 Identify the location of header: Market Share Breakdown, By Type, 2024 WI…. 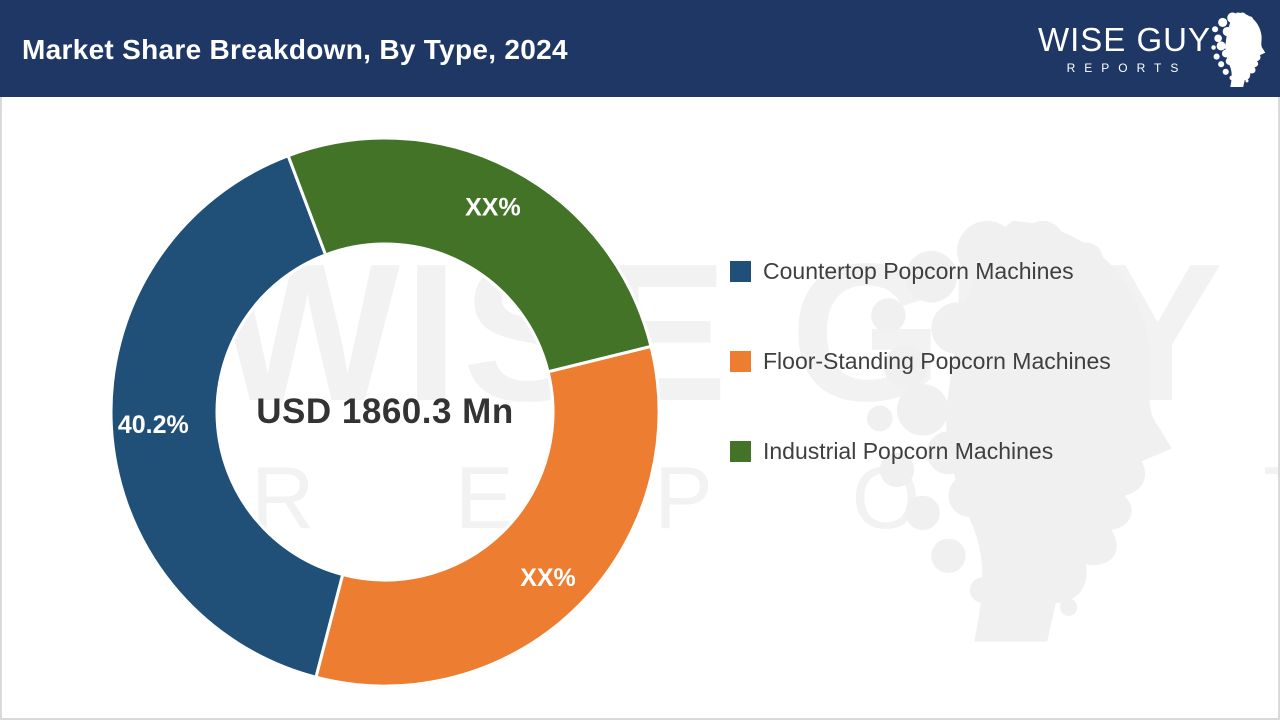
(640, 48).